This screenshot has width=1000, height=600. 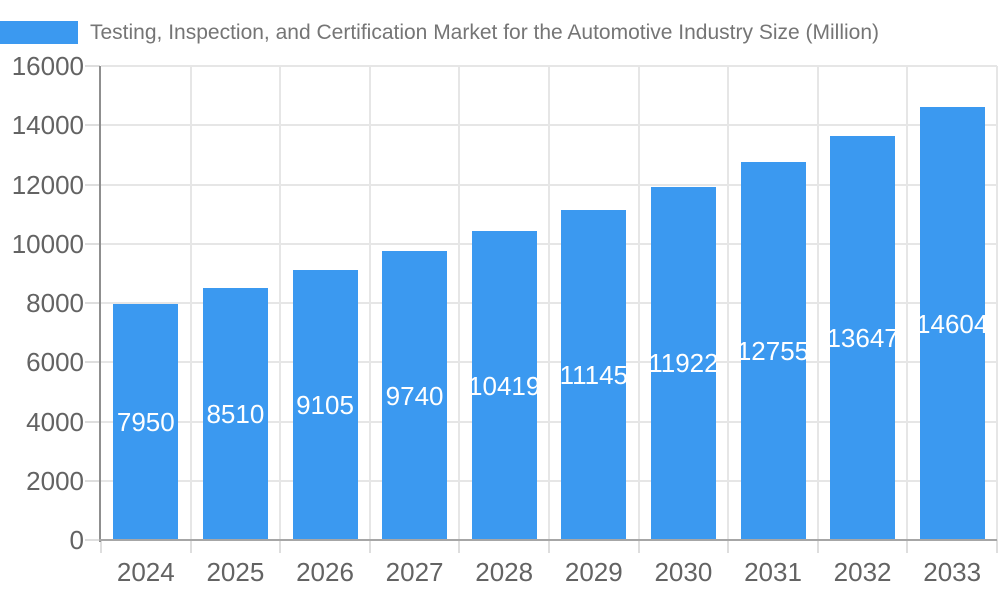 I want to click on bar-2028, so click(x=504, y=385).